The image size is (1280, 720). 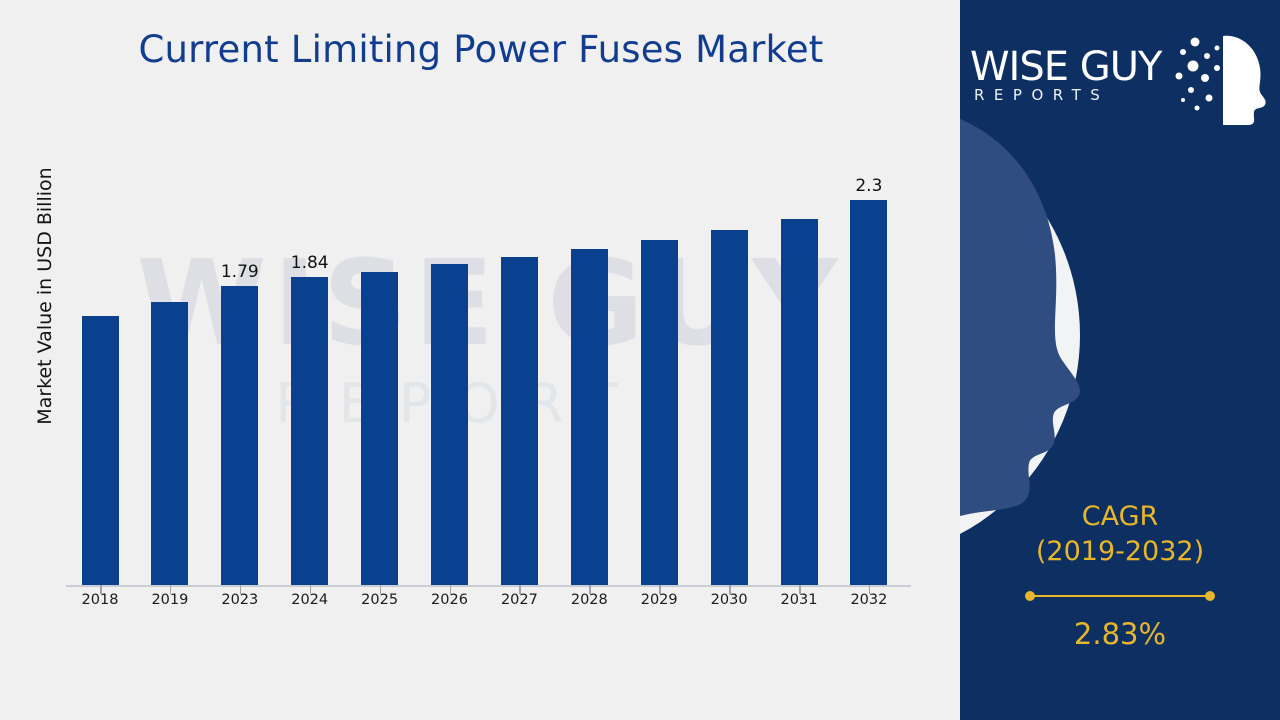 I want to click on x-axis-tick-label-2026: 2026, so click(x=449, y=600).